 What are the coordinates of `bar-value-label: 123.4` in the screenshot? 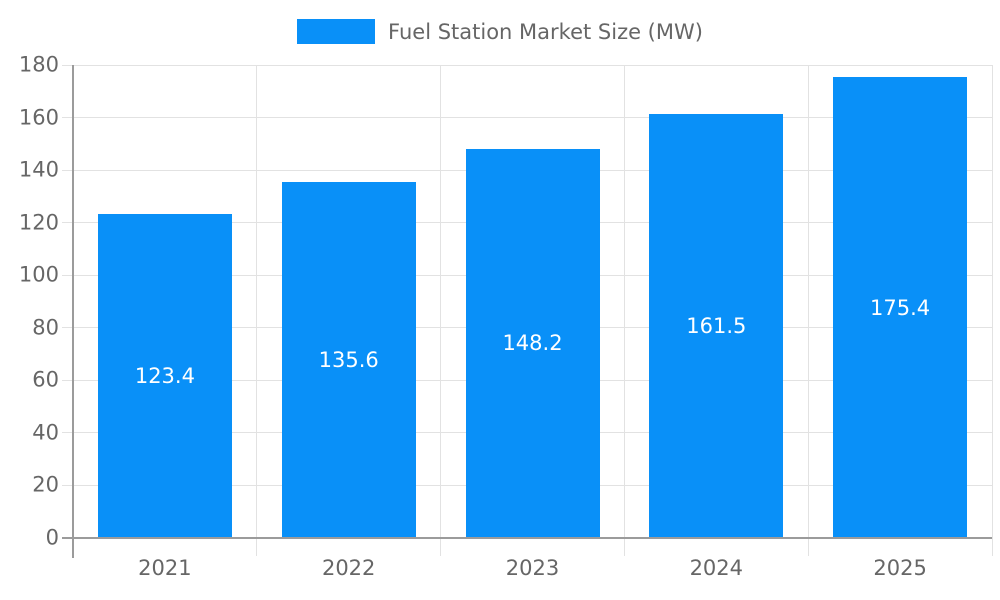 It's located at (164, 375).